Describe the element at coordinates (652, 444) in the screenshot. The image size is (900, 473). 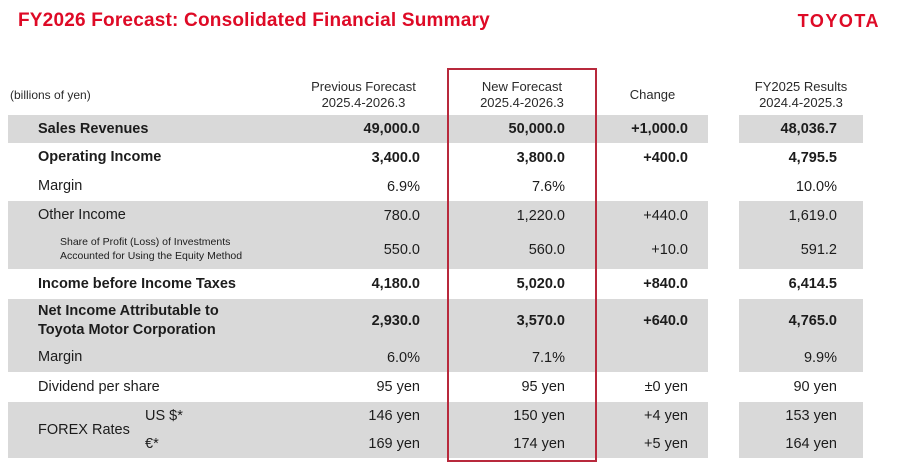
I see `change-value: +5 yen` at that location.